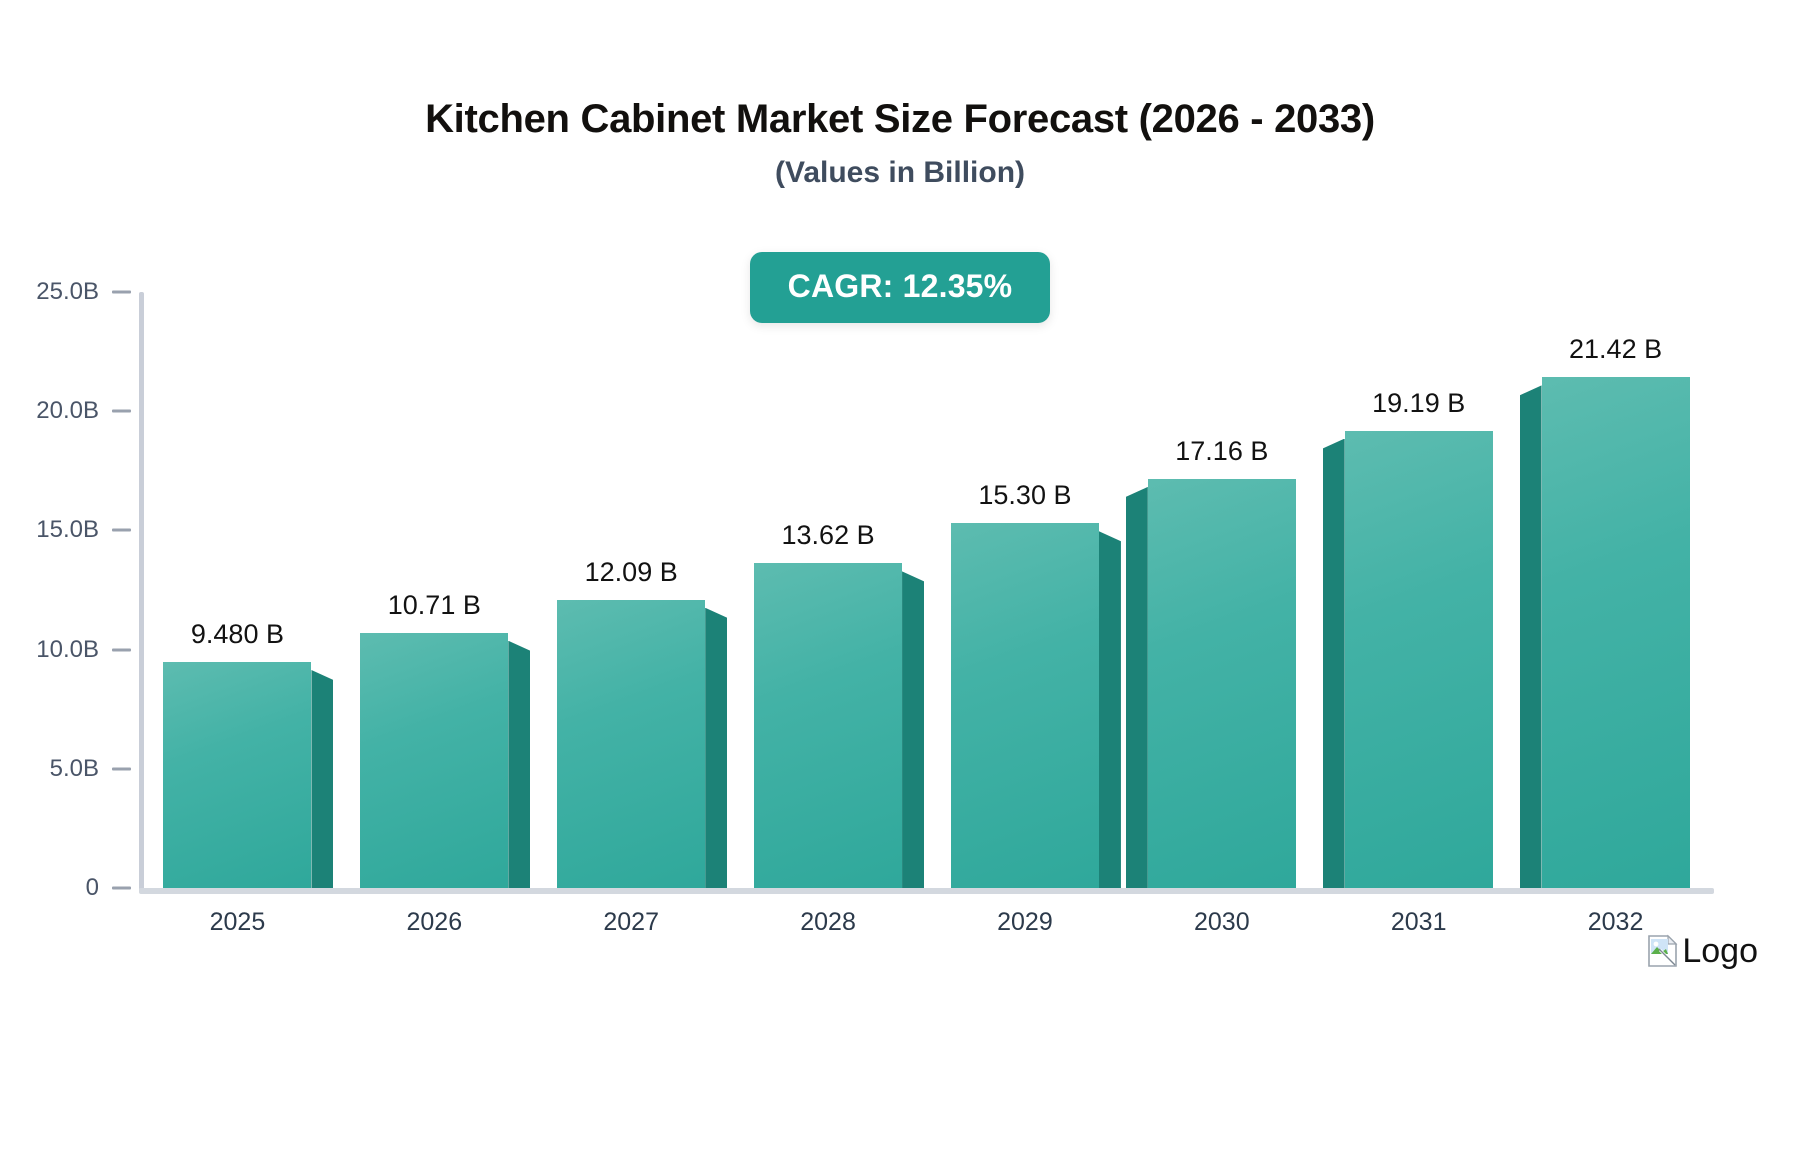 The image size is (1800, 1156). What do you see at coordinates (1222, 922) in the screenshot?
I see `x-axis-label: 2030` at bounding box center [1222, 922].